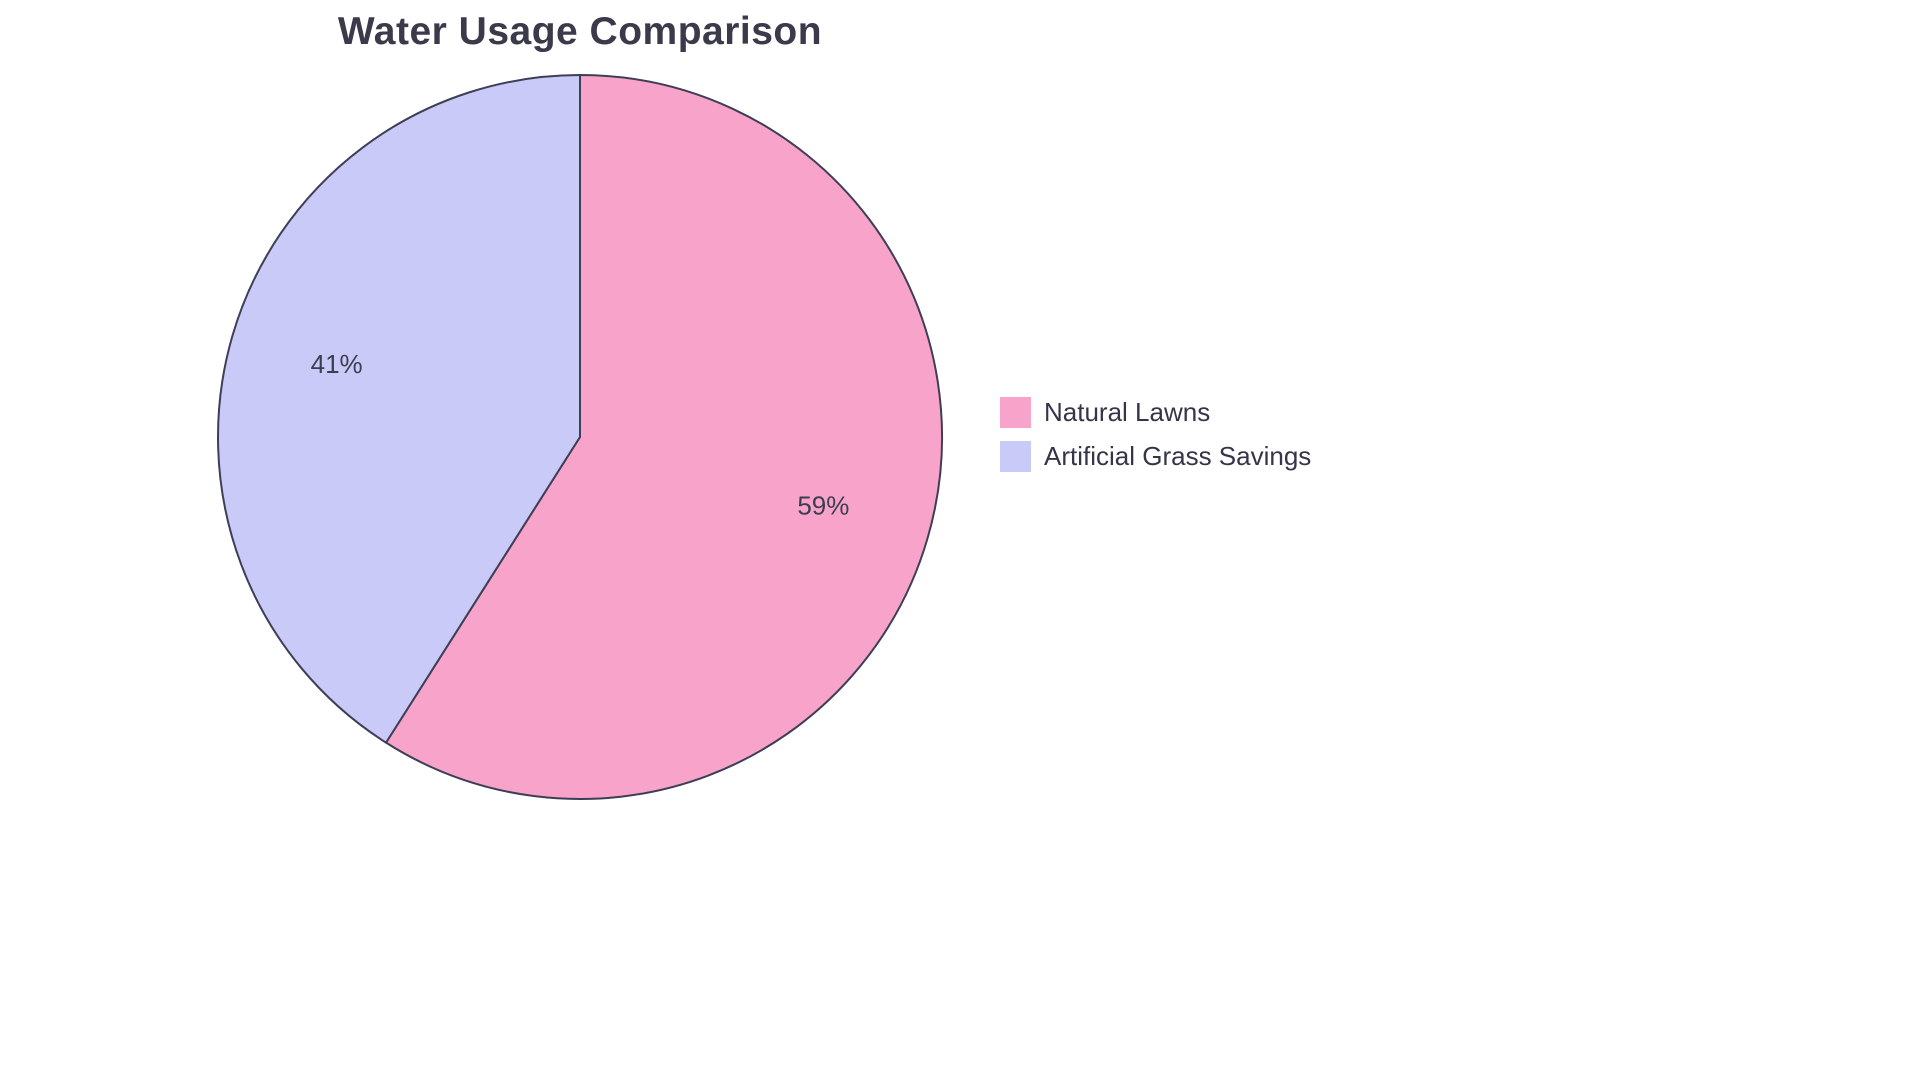 The height and width of the screenshot is (1083, 1920). What do you see at coordinates (1127, 412) in the screenshot?
I see `legend-label: Natural Lawns` at bounding box center [1127, 412].